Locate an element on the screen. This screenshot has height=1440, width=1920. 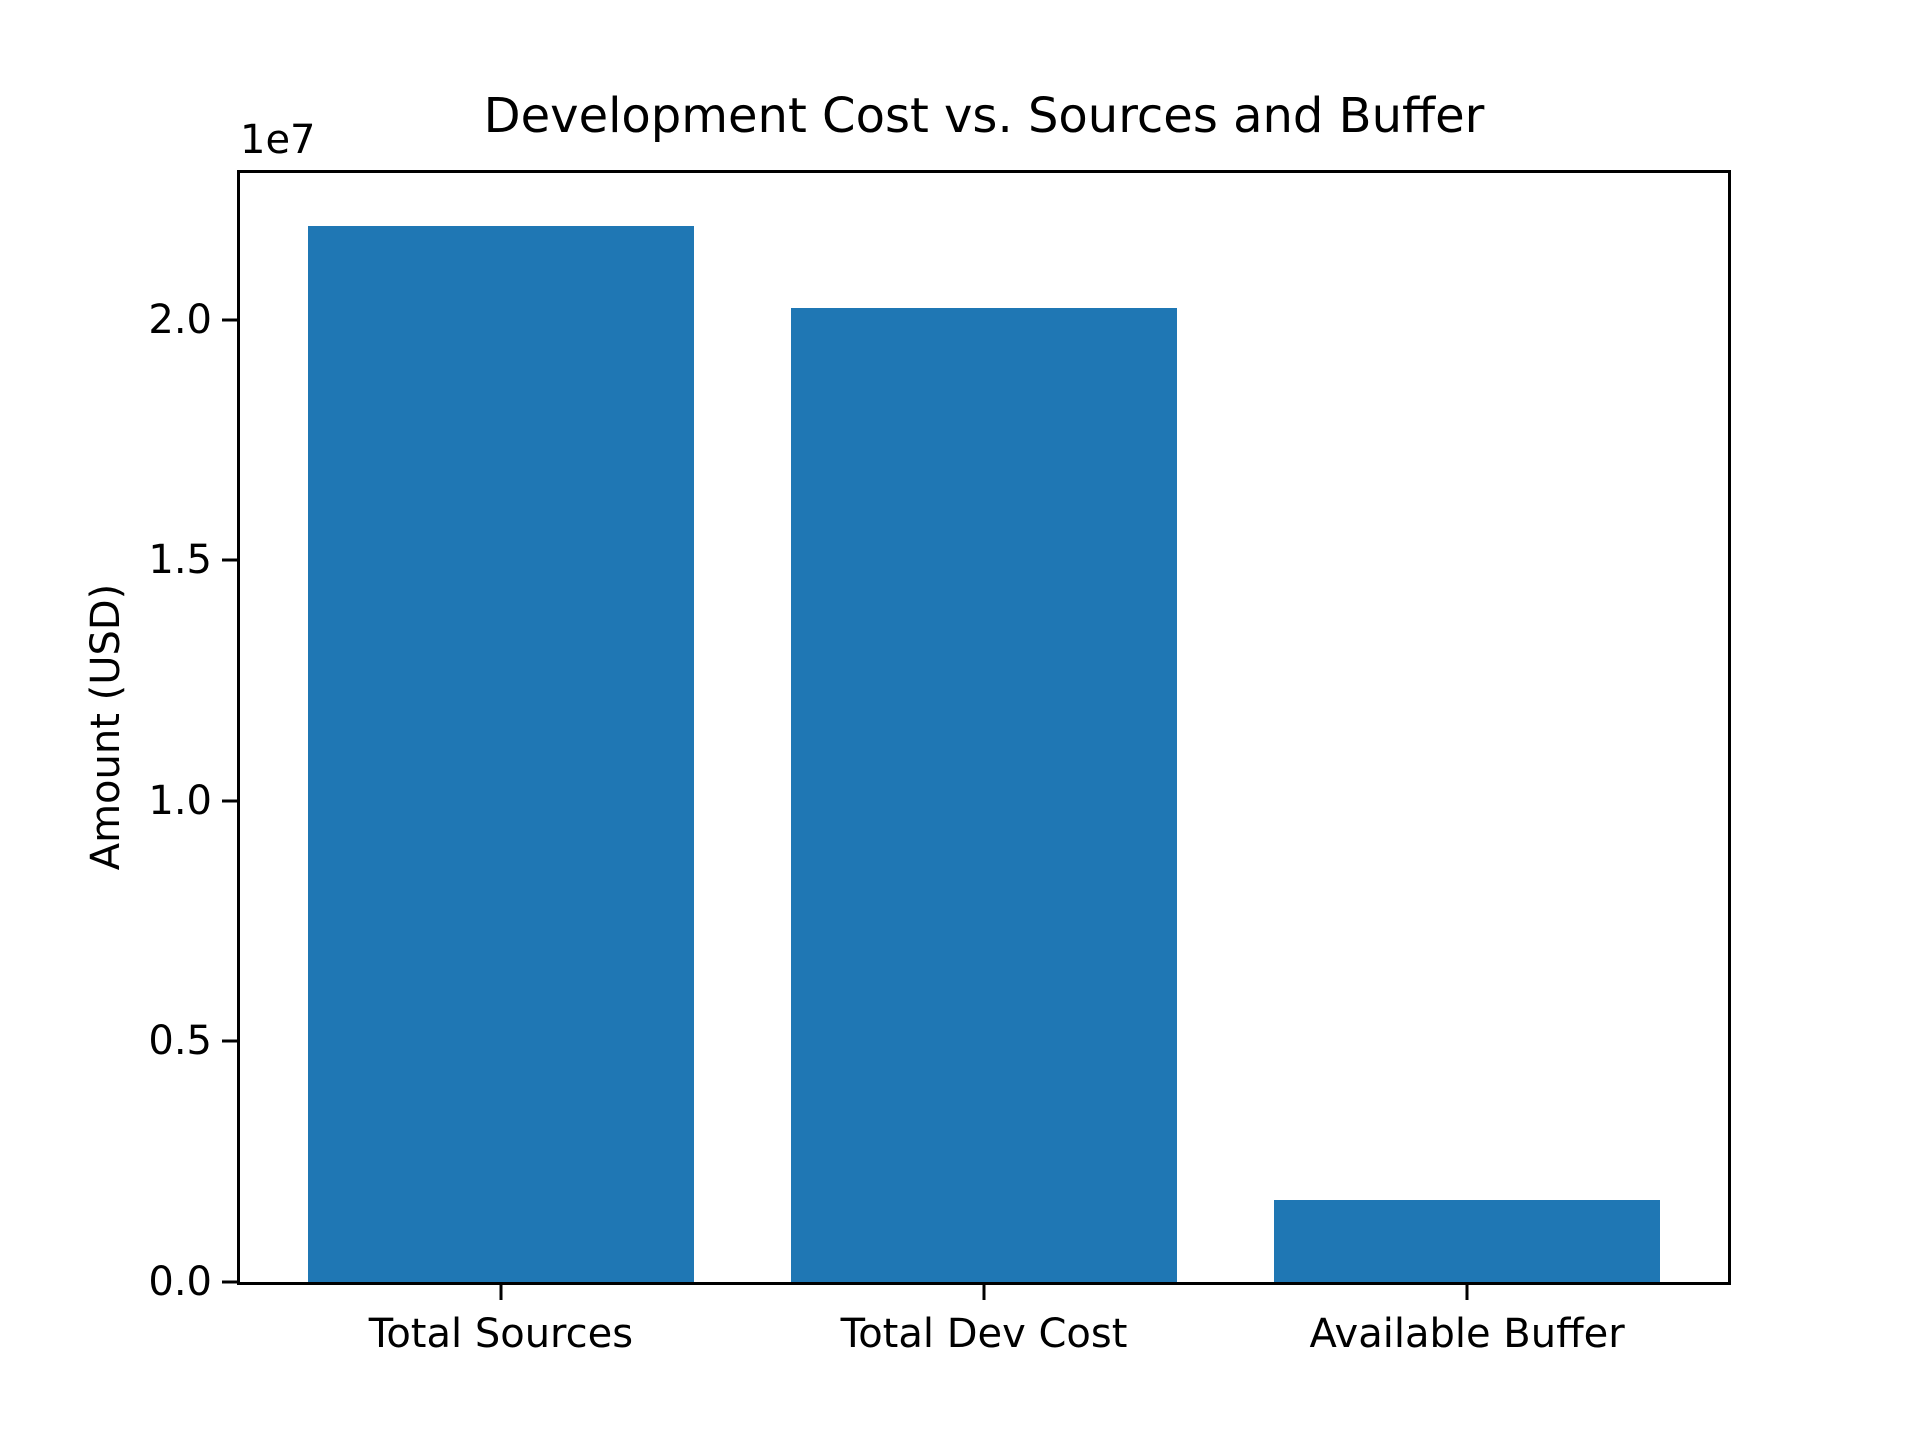
x-tick-label-total-sources: Total Sources is located at coordinates (501, 1334).